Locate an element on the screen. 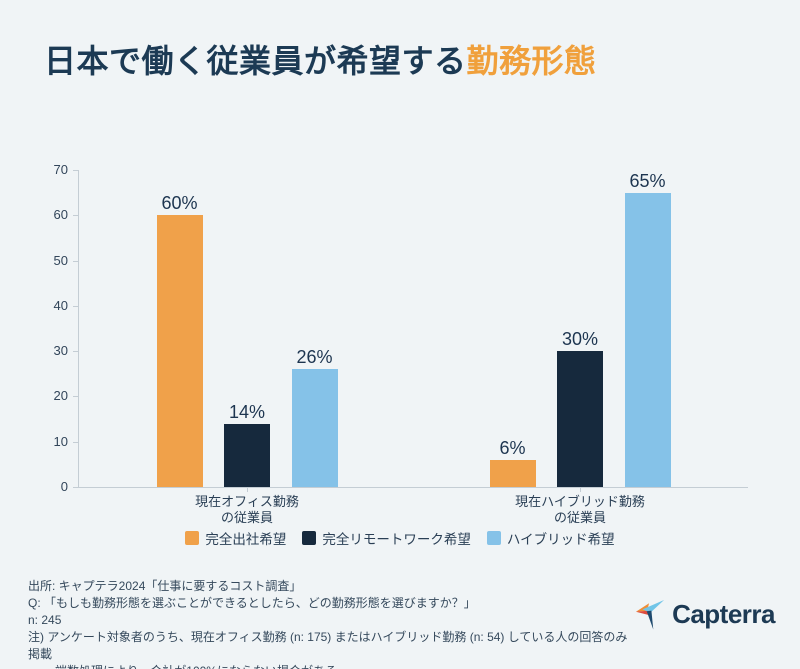  footnote-note2: 端数処理により、合計が100%にならない場合がある is located at coordinates (328, 666).